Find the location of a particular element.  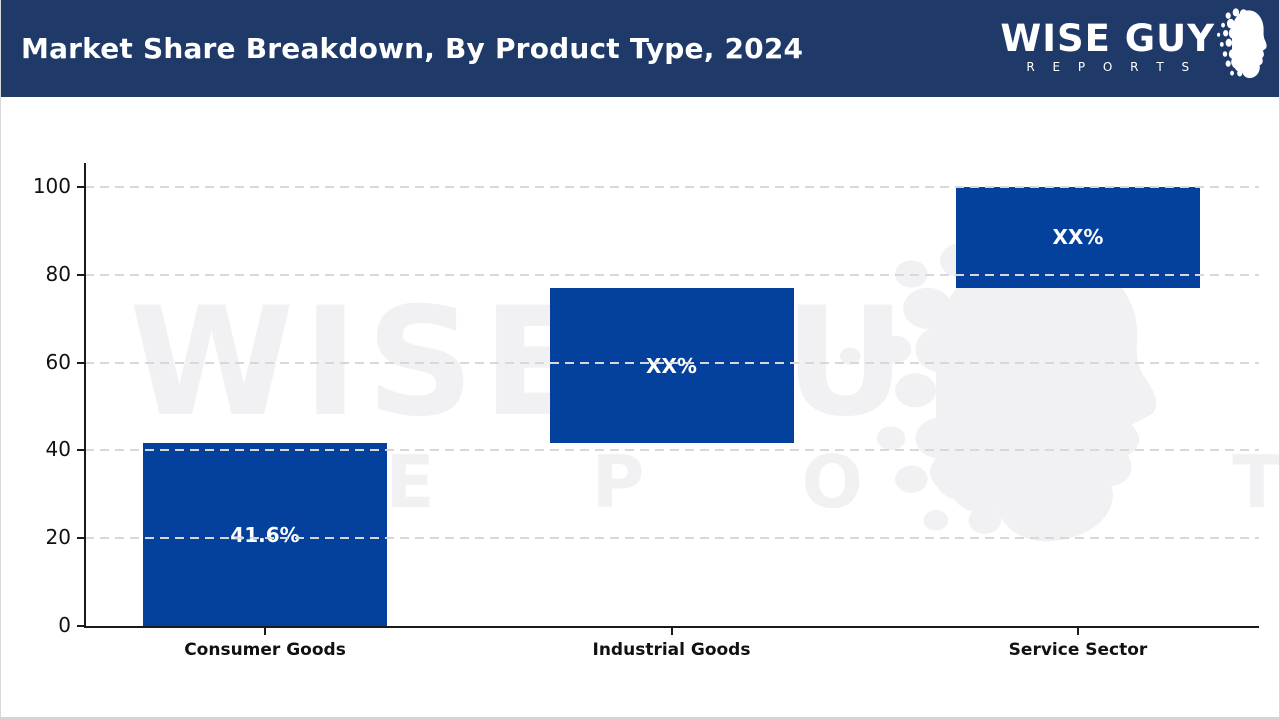

y-axis-line is located at coordinates (85, 395).